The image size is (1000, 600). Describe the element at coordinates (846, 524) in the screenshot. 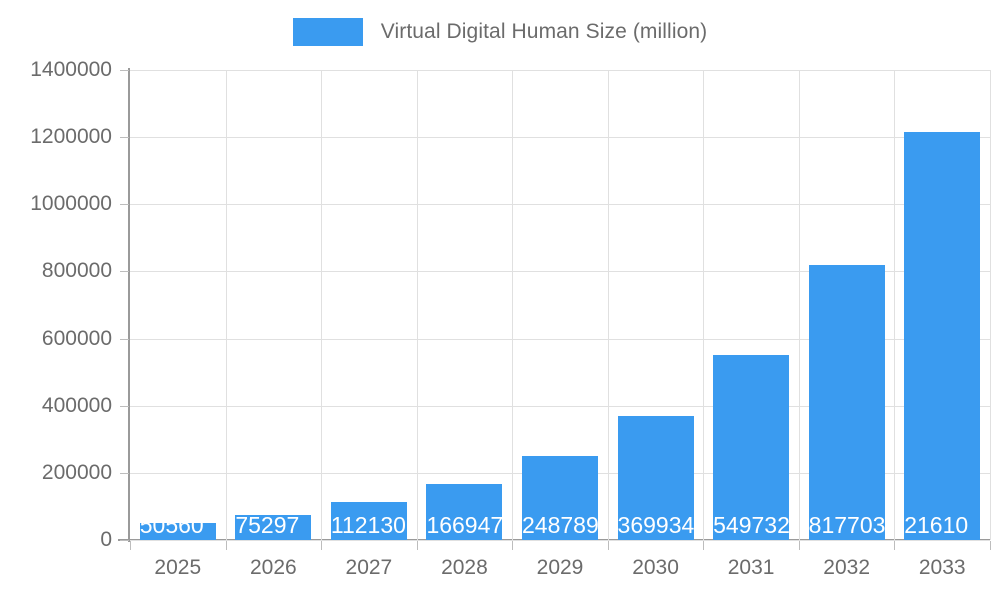

I see `bar-value-label: 817703` at that location.